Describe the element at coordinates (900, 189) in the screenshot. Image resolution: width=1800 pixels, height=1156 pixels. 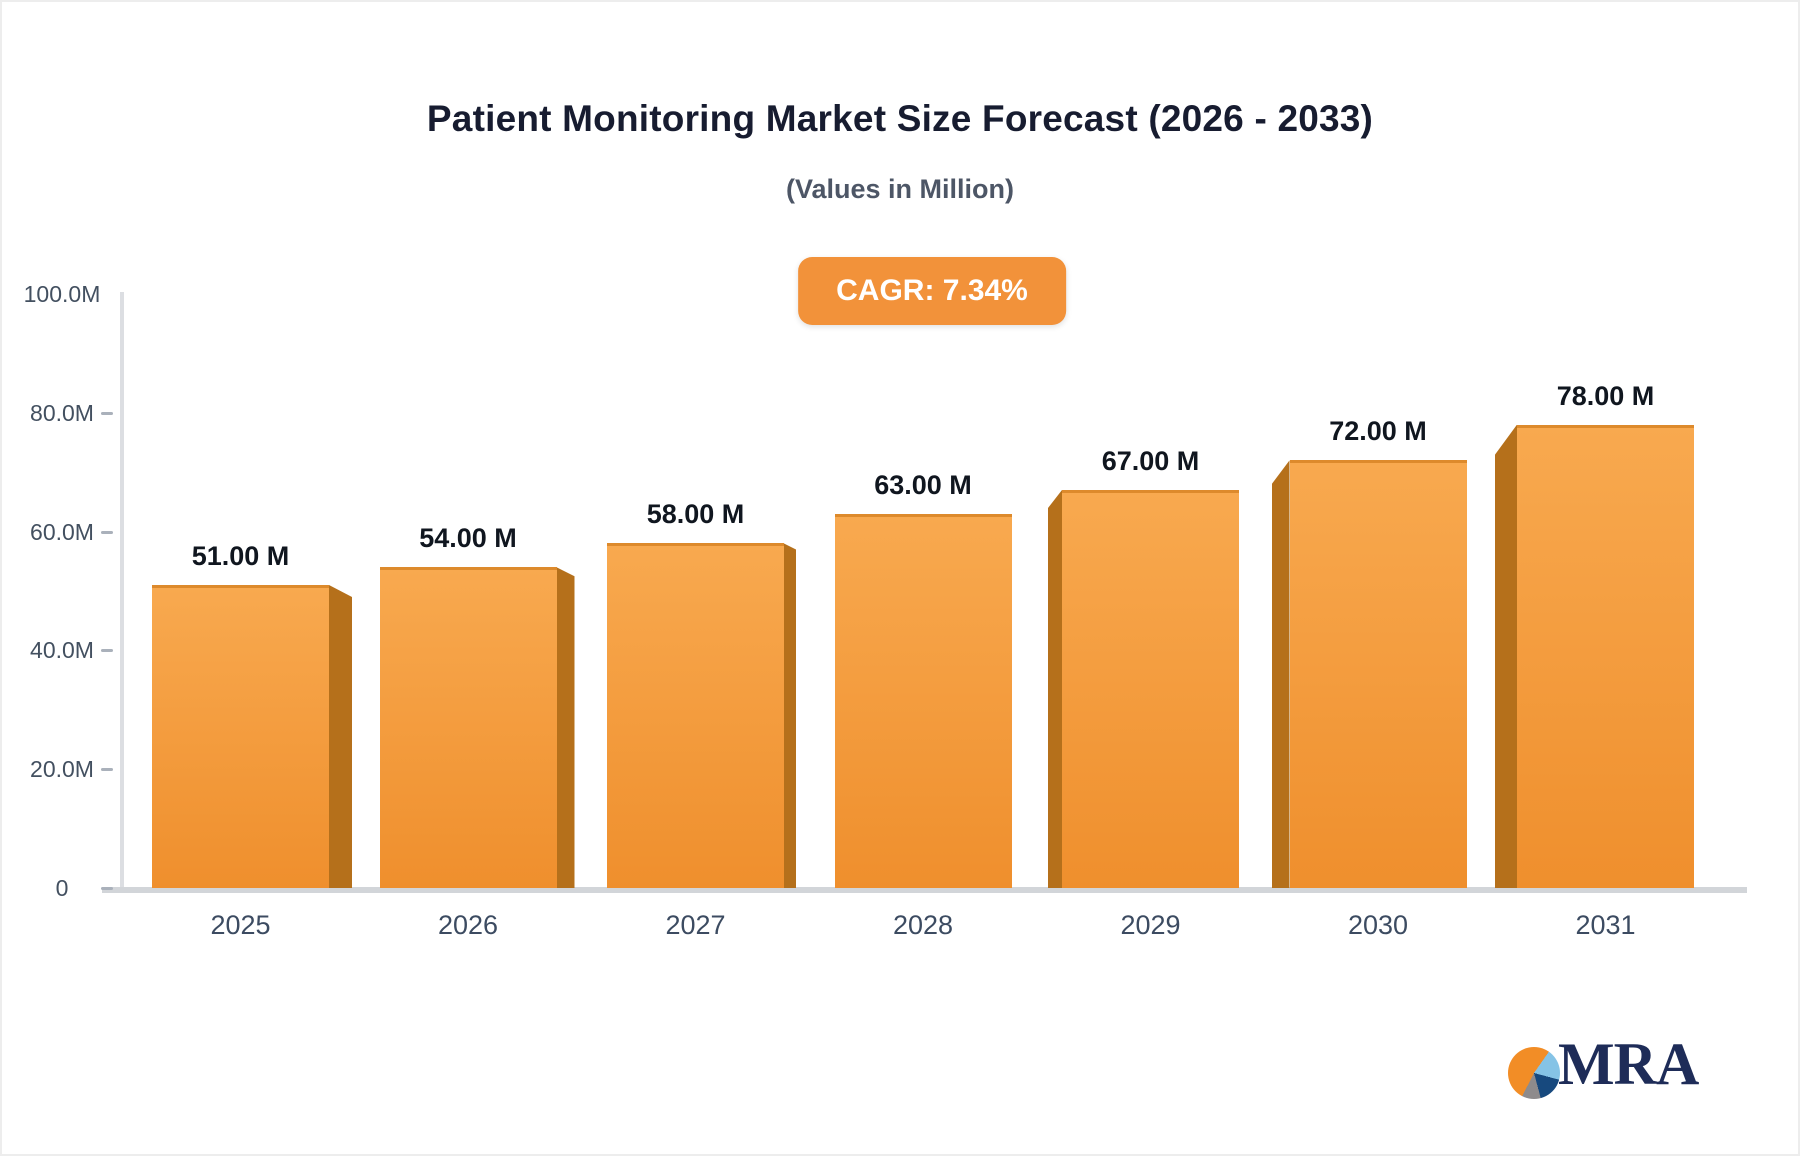
I see `chart-subtitle: (Values in Million)` at that location.